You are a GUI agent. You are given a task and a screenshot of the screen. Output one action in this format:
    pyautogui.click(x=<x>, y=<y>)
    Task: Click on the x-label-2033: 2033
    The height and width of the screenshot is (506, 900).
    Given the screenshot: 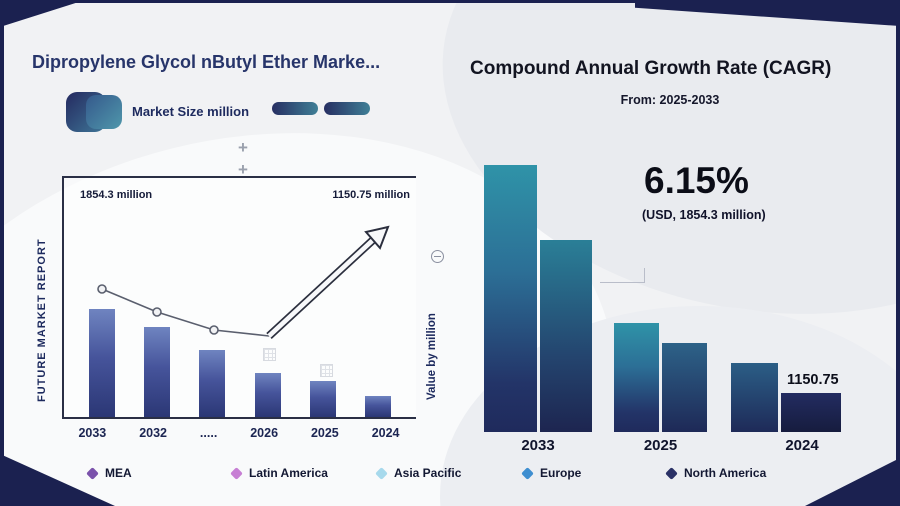 What is the action you would take?
    pyautogui.click(x=538, y=445)
    